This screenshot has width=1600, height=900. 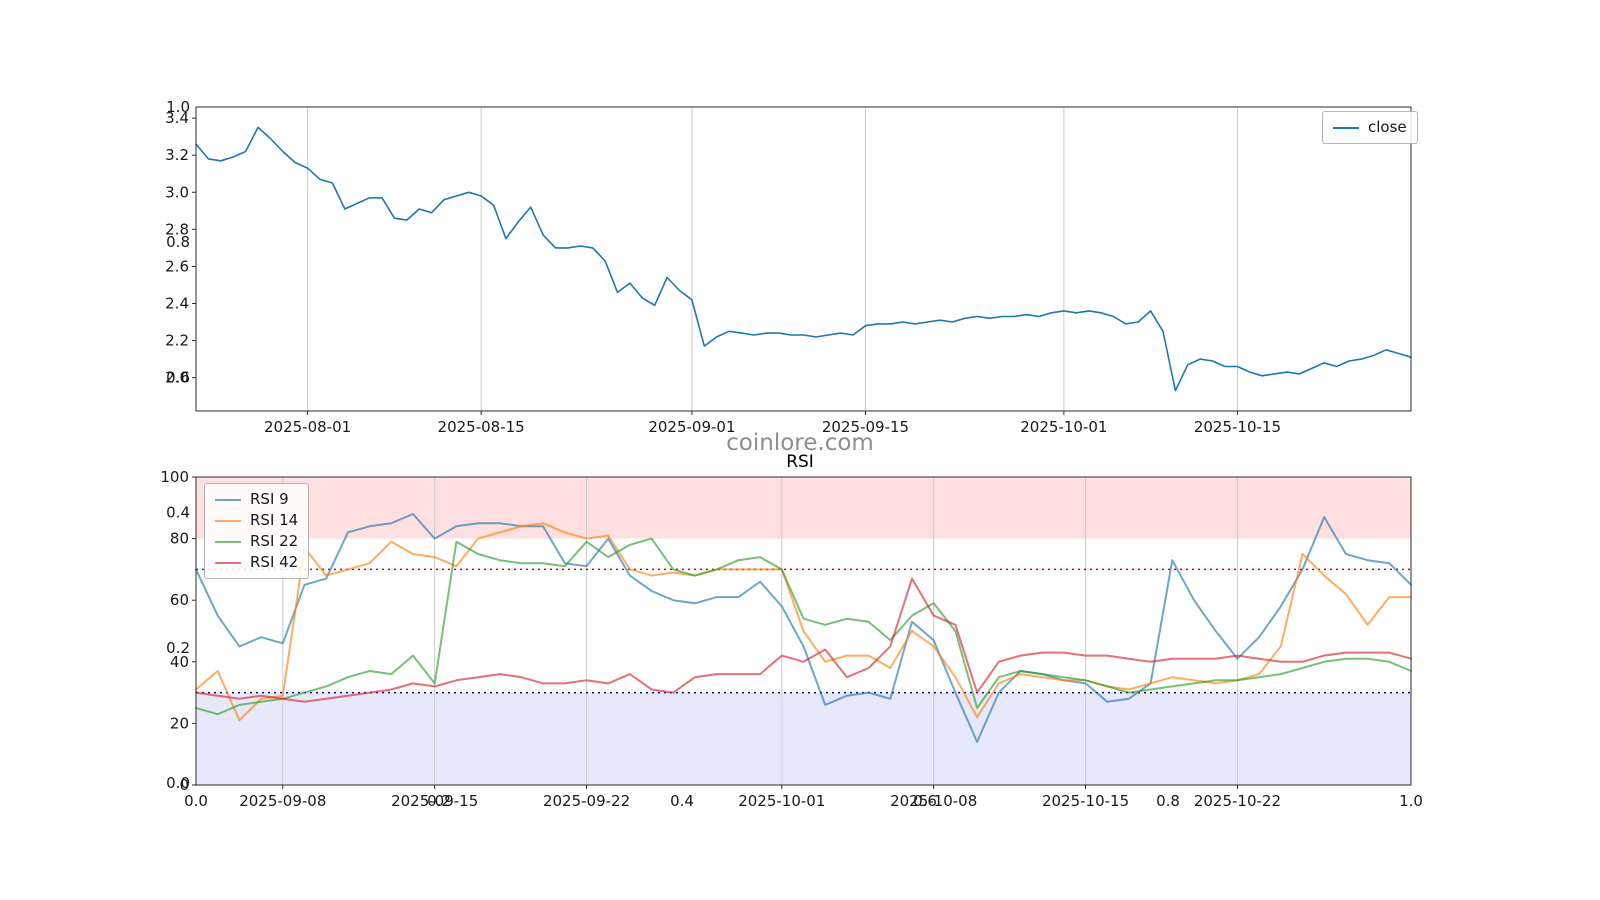 What do you see at coordinates (179, 662) in the screenshot?
I see `y-tick-label: 40` at bounding box center [179, 662].